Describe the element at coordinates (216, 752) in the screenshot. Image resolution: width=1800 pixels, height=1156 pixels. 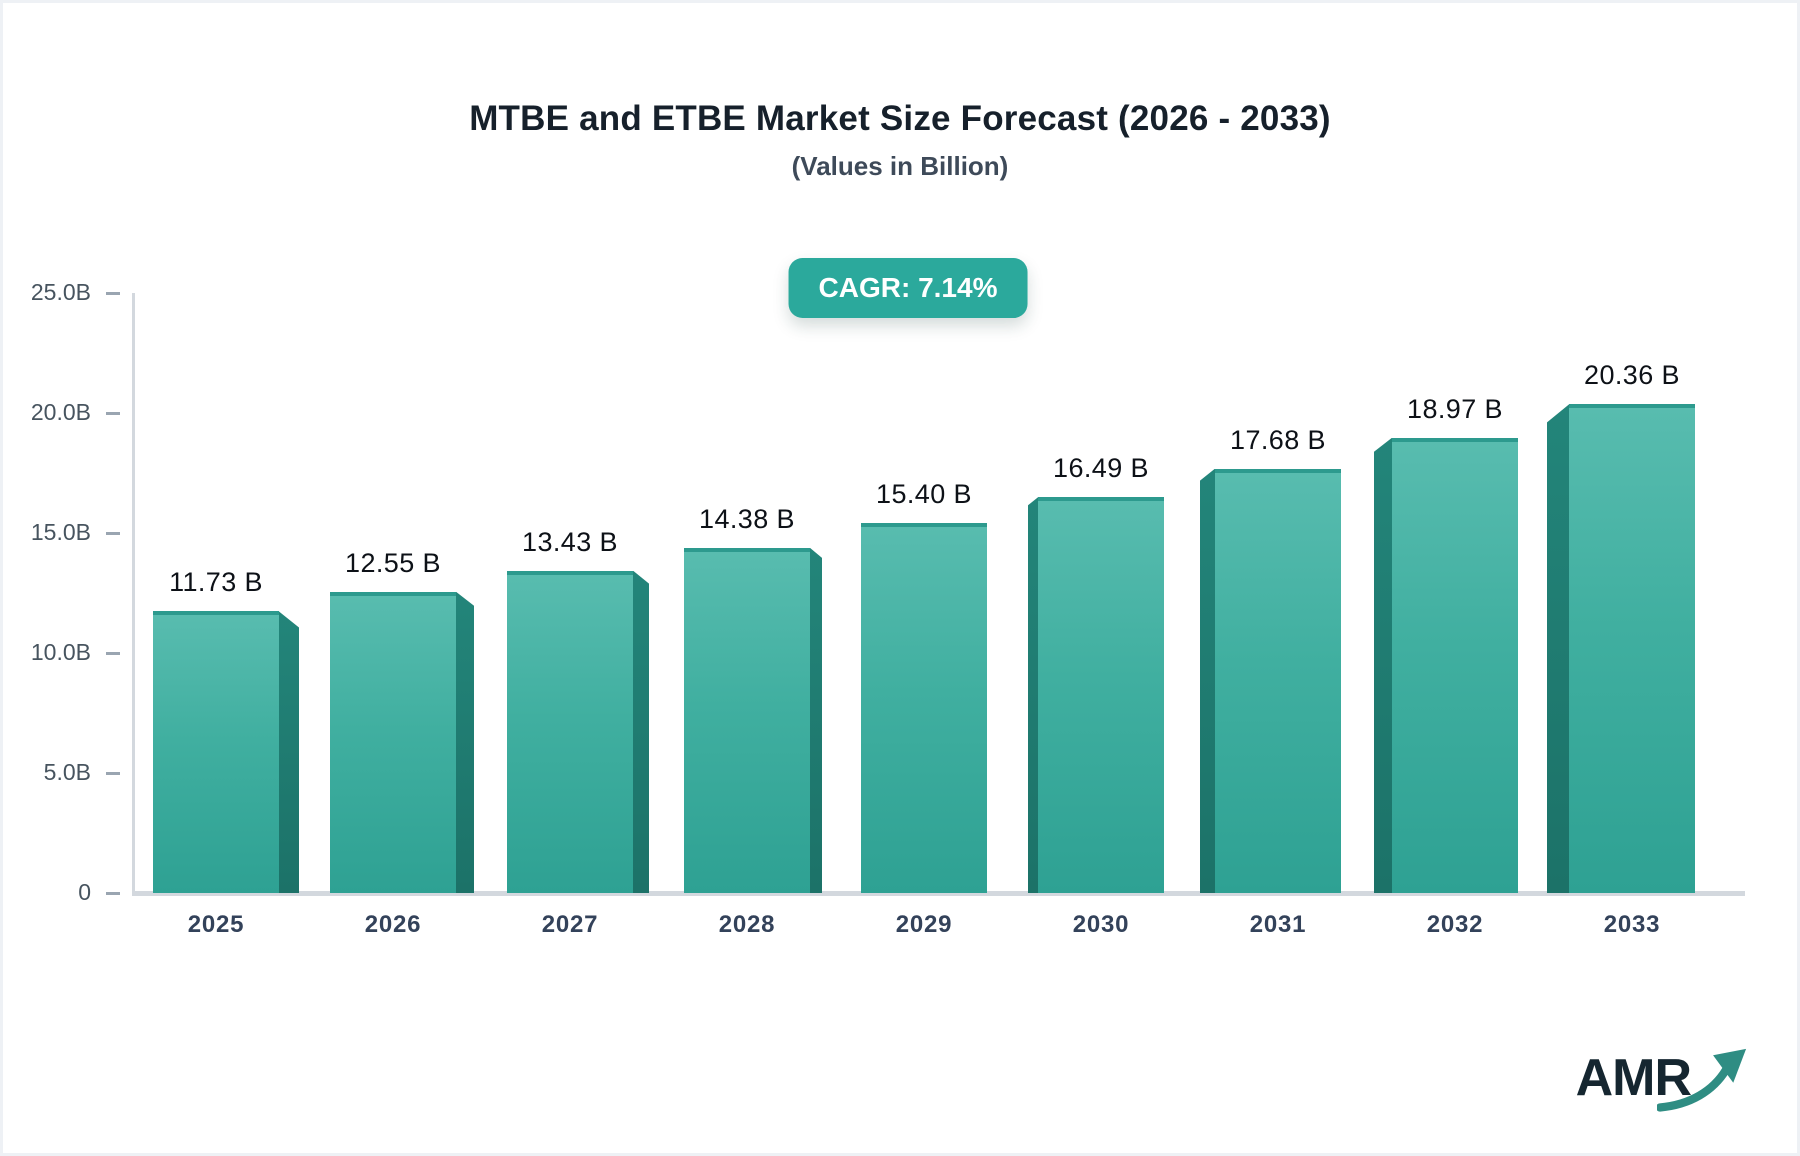
I see `bar-2025` at that location.